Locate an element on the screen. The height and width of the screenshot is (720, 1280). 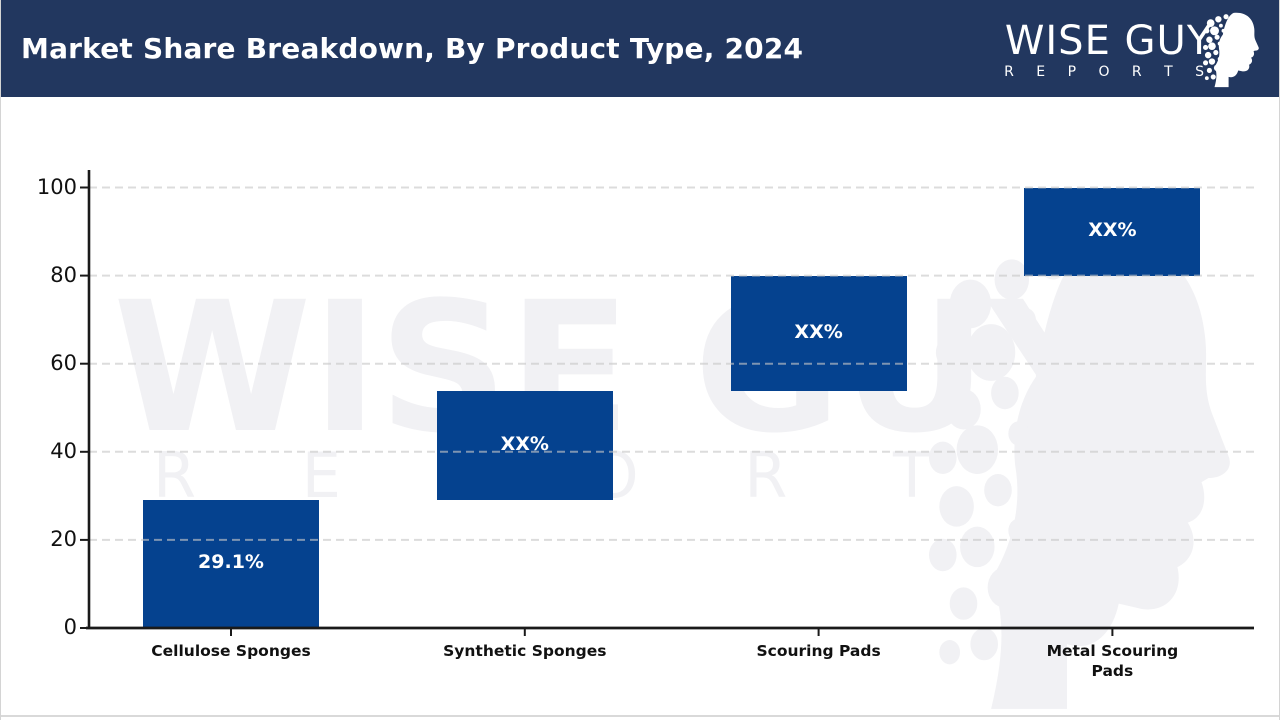
logo-reports-line: R E P O R T S is located at coordinates (1108, 72).